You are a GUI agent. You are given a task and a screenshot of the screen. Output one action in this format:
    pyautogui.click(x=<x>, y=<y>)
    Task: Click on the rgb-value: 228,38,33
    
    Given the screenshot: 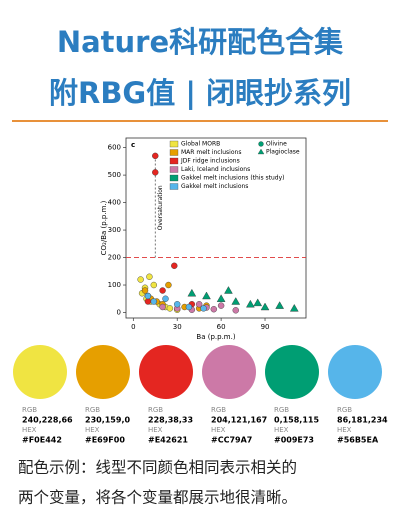 What is the action you would take?
    pyautogui.click(x=170, y=420)
    